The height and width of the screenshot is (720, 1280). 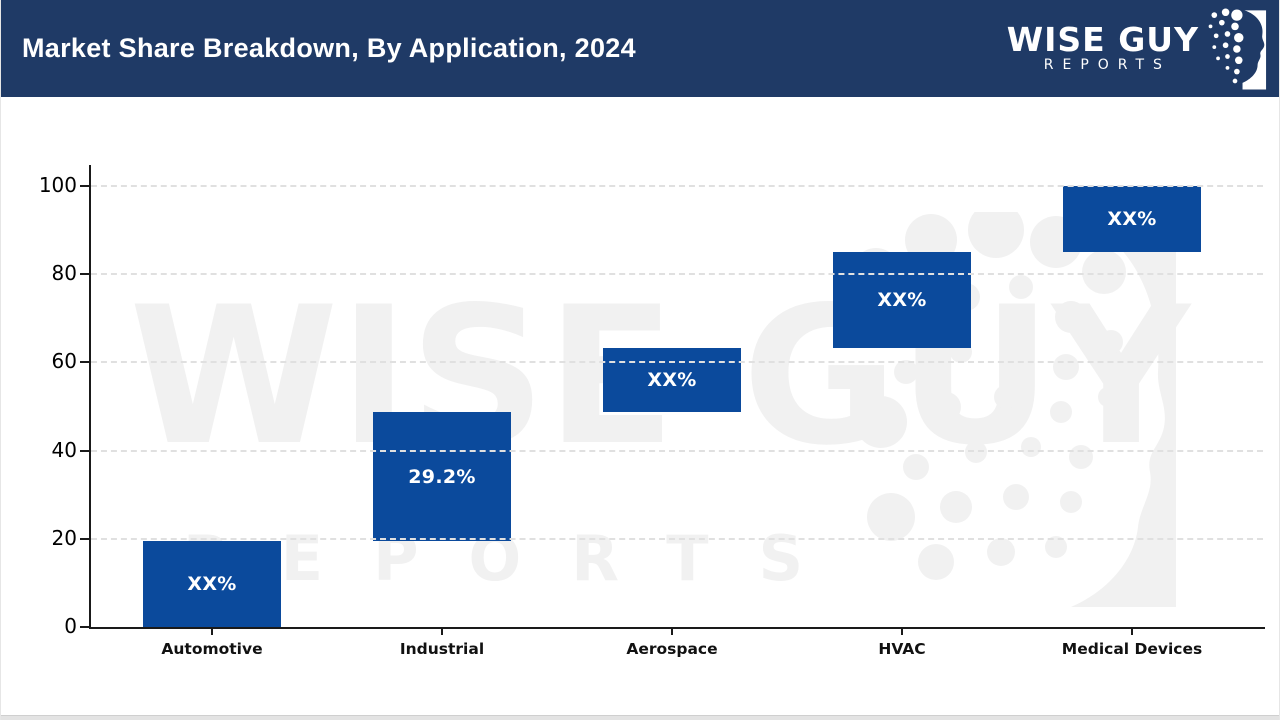 I want to click on bar-aerospace: XX%, so click(x=672, y=380).